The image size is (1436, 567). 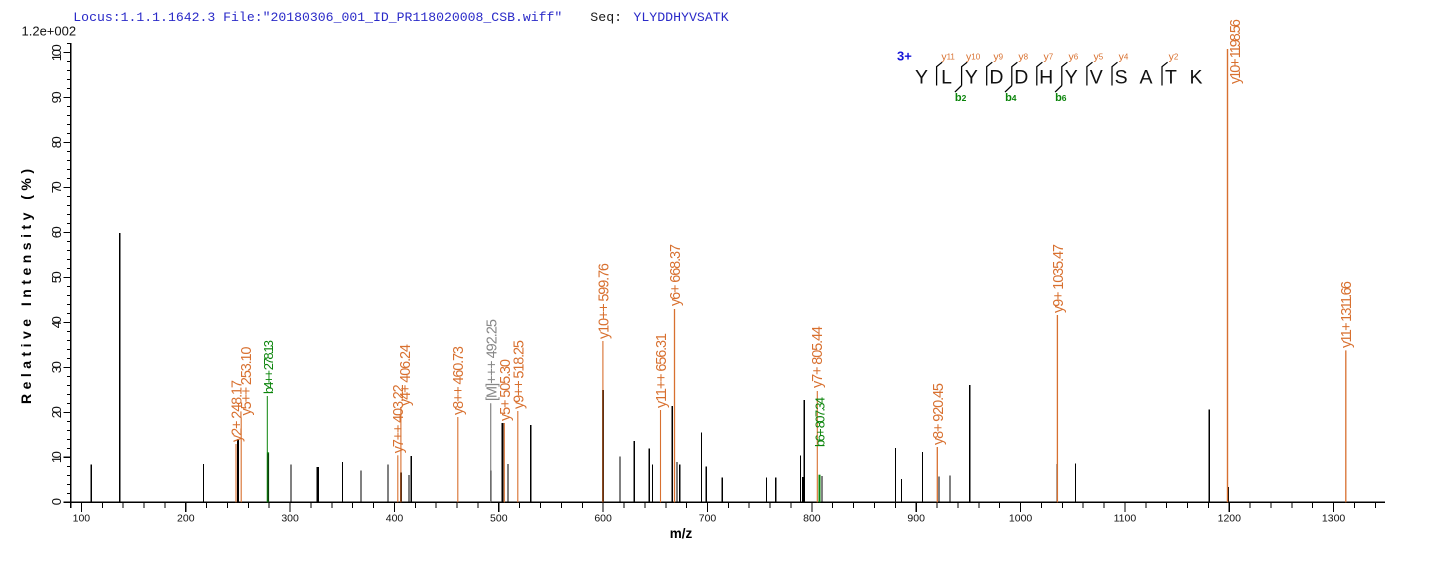 What do you see at coordinates (56, 367) in the screenshot?
I see `svg-text: 30` at bounding box center [56, 367].